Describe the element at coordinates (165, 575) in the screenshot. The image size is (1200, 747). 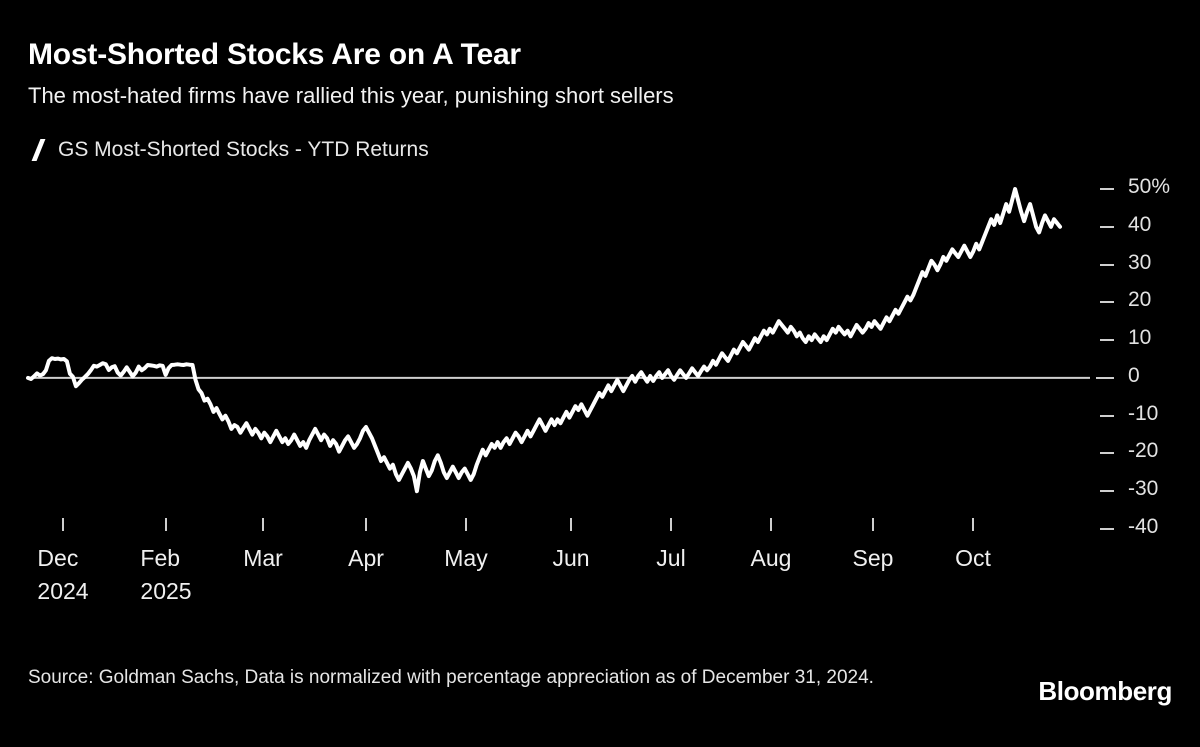
I see `x-axis-label: Feb 2025` at that location.